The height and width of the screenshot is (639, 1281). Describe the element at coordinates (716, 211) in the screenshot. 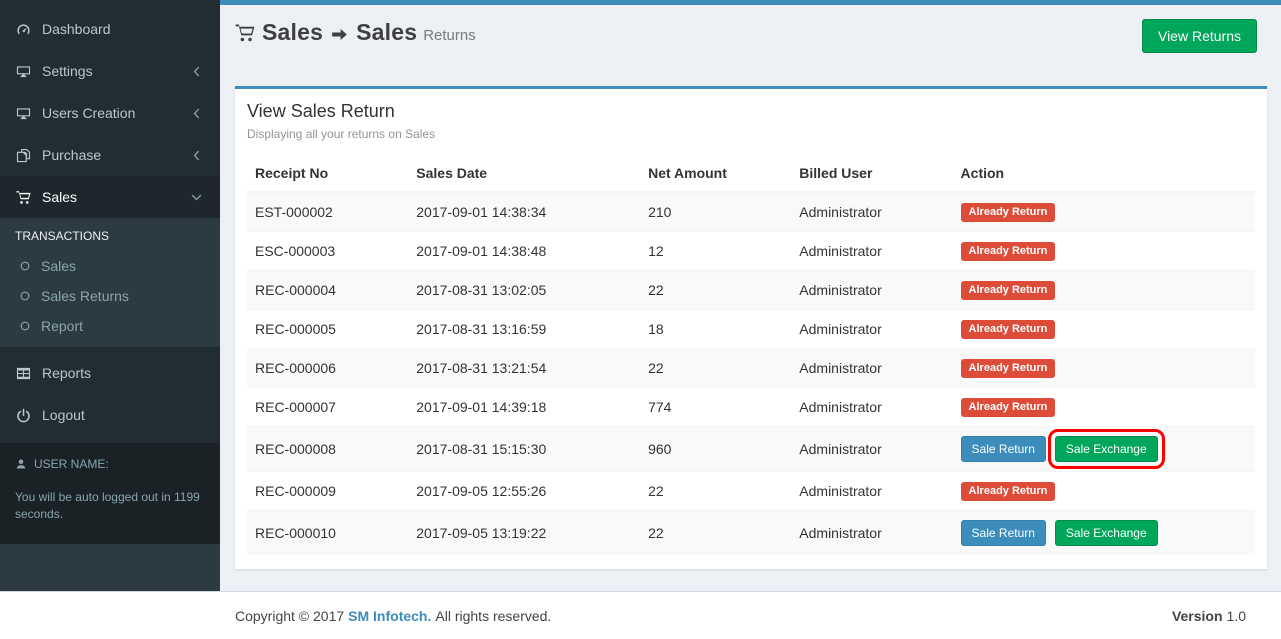

I see `net-amount-cell: 210` at that location.